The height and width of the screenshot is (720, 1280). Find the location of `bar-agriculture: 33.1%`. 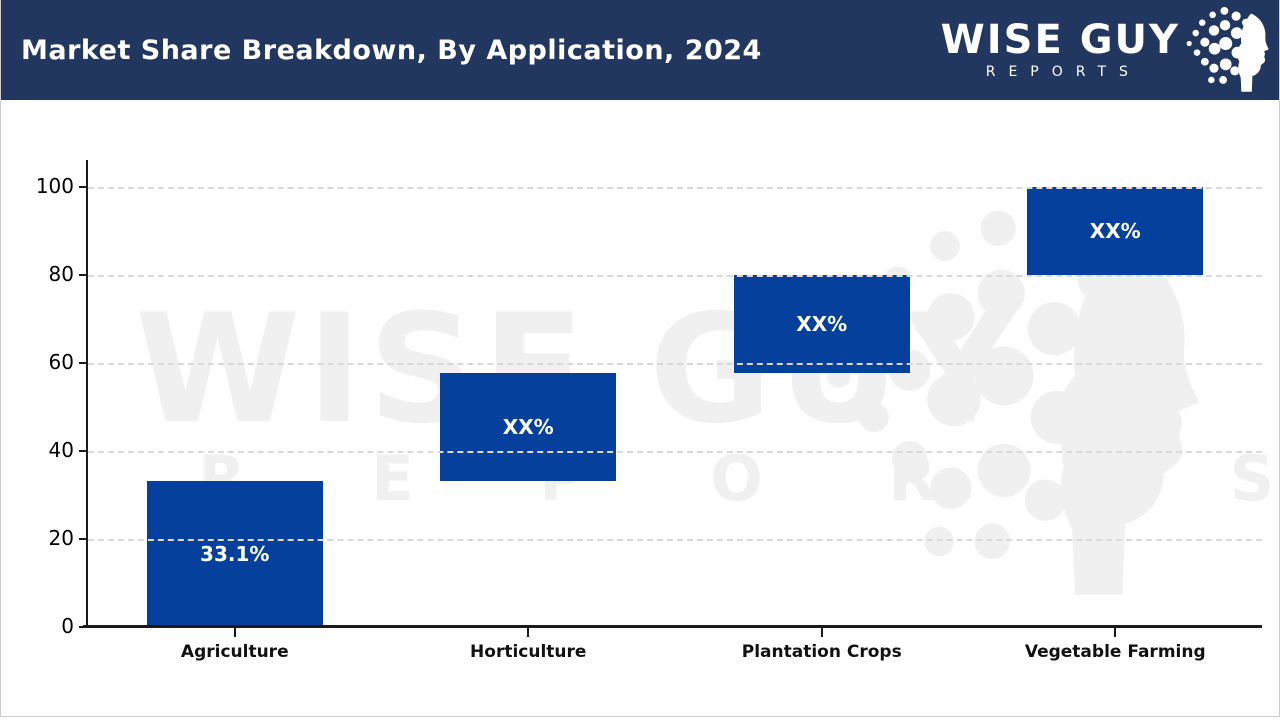

bar-agriculture: 33.1% is located at coordinates (234, 554).